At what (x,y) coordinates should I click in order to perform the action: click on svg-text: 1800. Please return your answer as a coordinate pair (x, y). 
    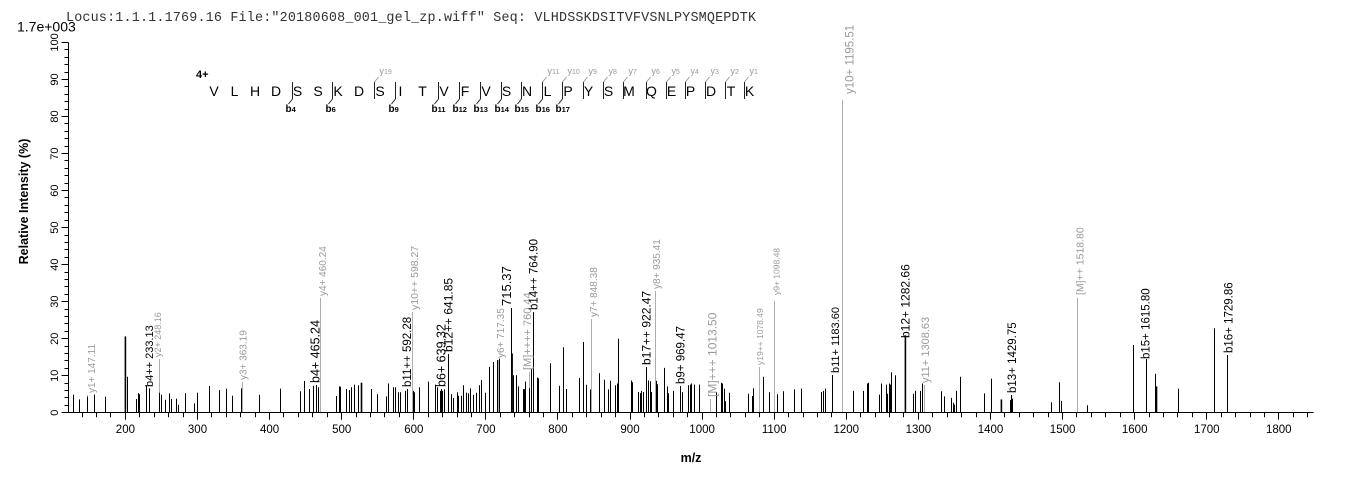
    Looking at the image, I should click on (1279, 430).